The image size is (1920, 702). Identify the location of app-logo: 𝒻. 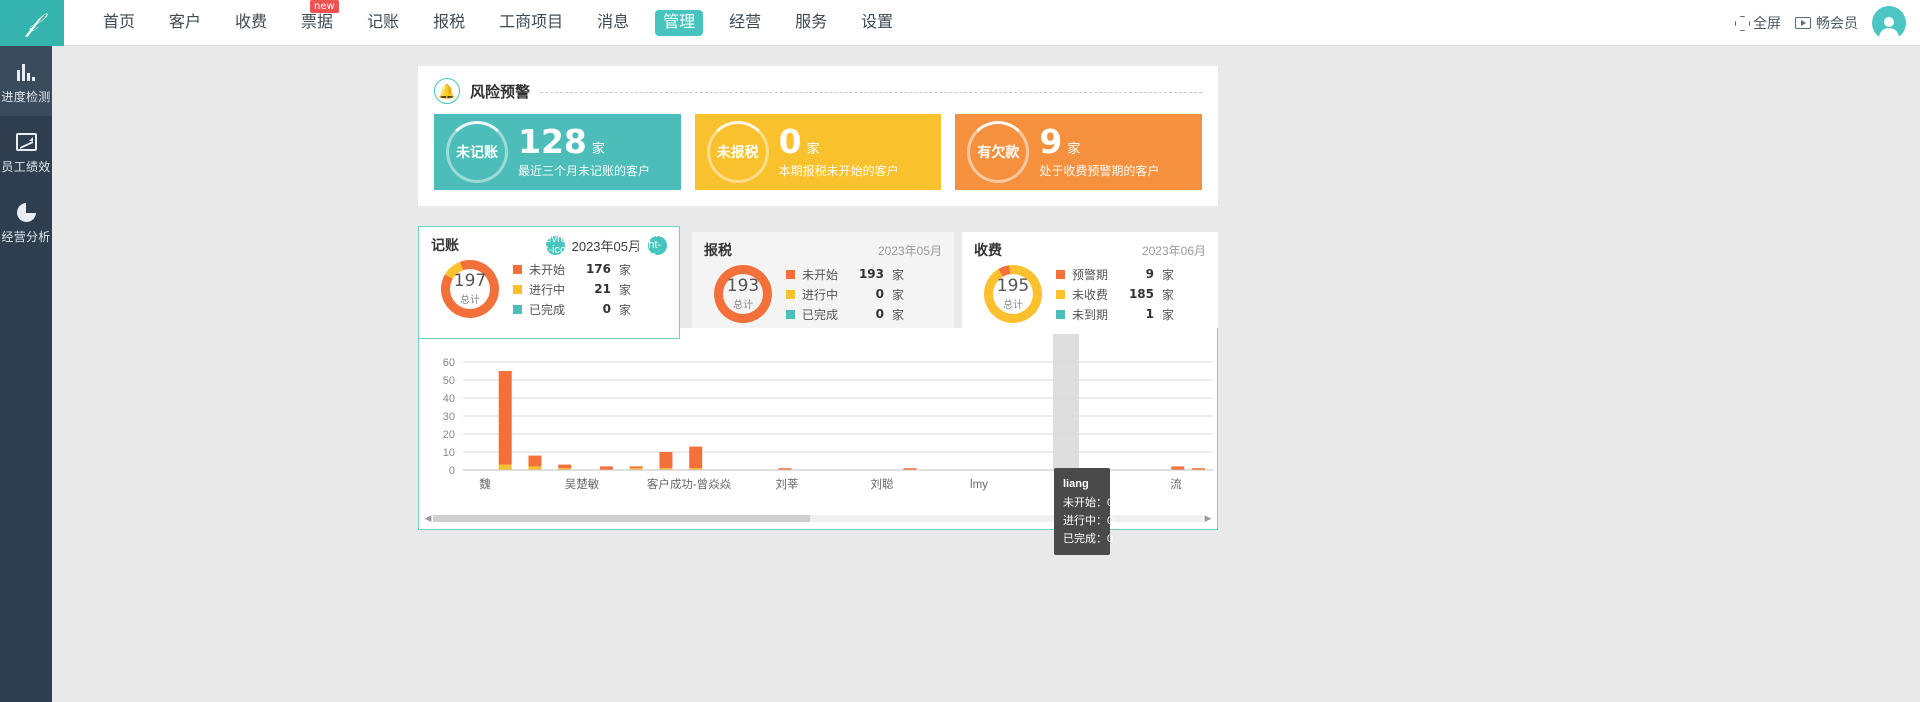
(32, 23).